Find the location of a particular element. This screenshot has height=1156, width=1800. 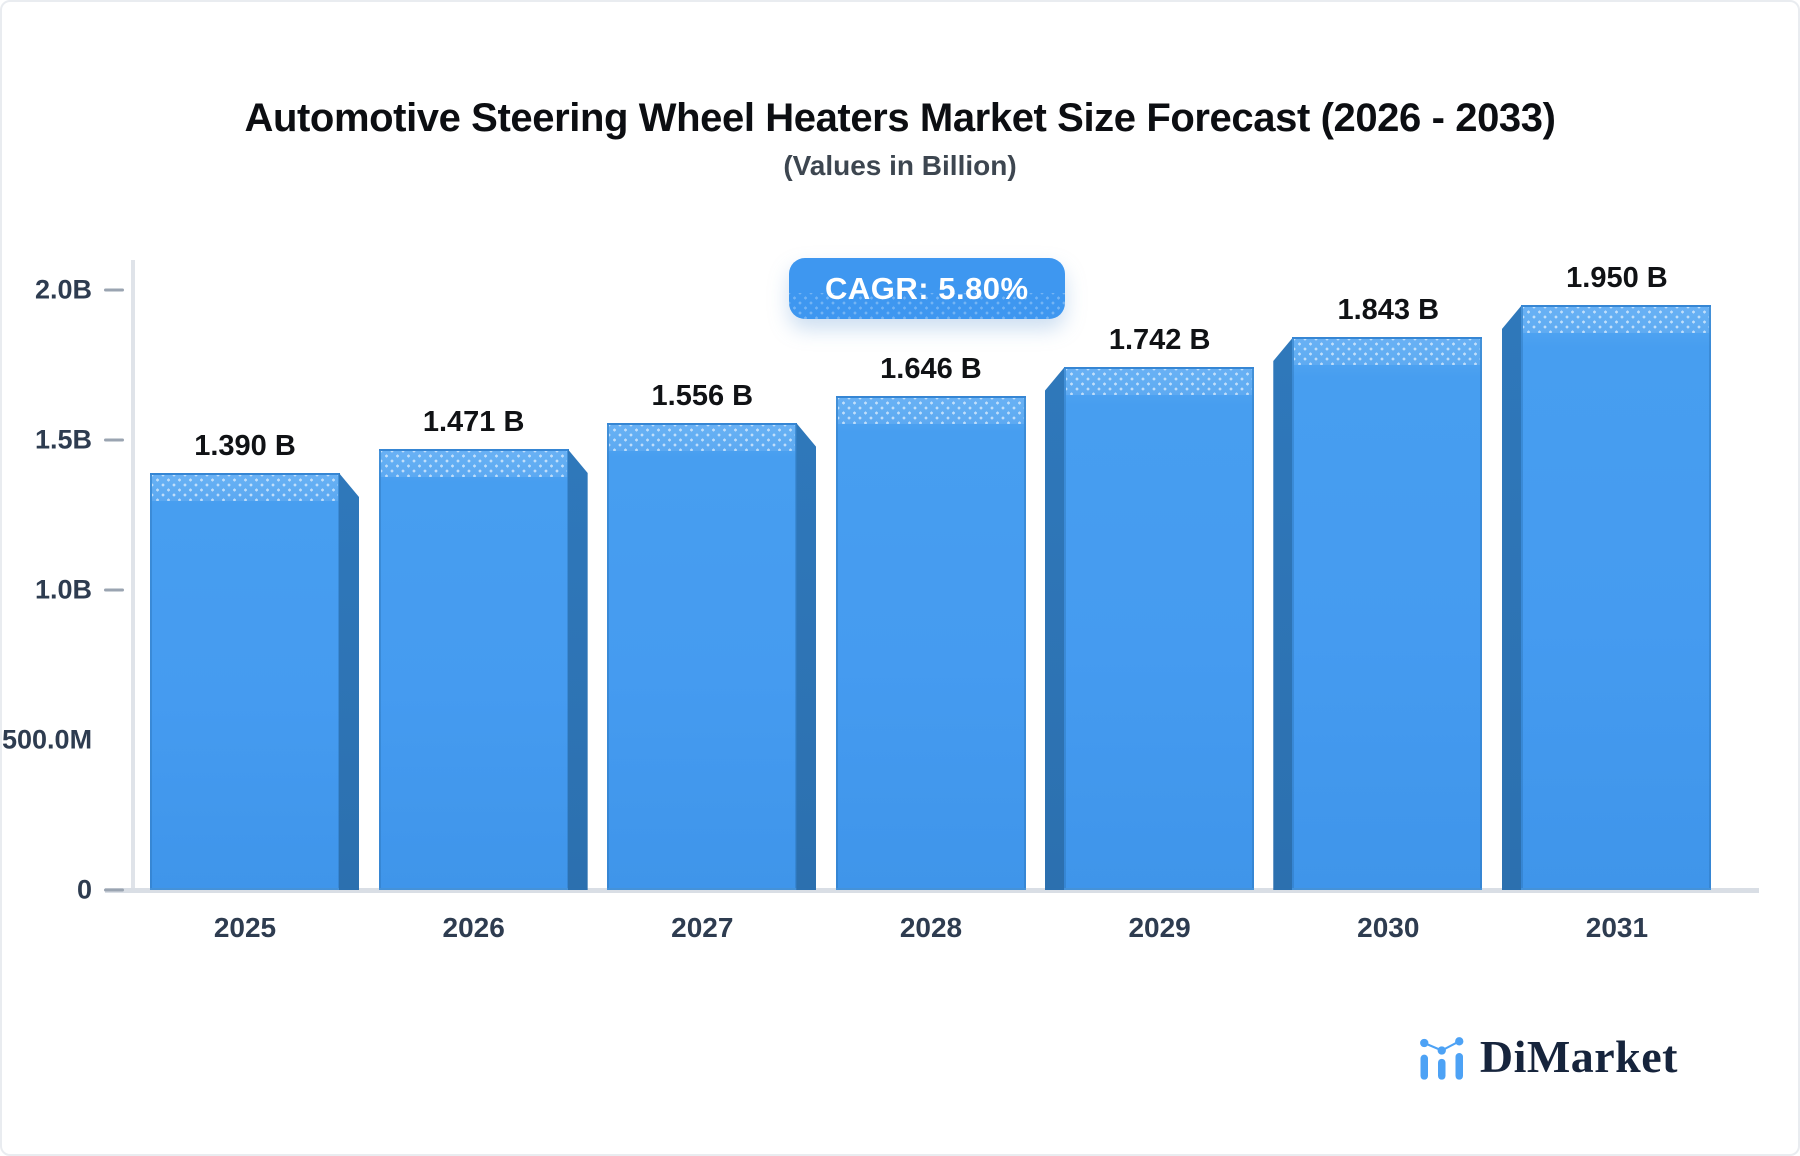

y-tick-500.0M: 500.0M is located at coordinates (63, 740).